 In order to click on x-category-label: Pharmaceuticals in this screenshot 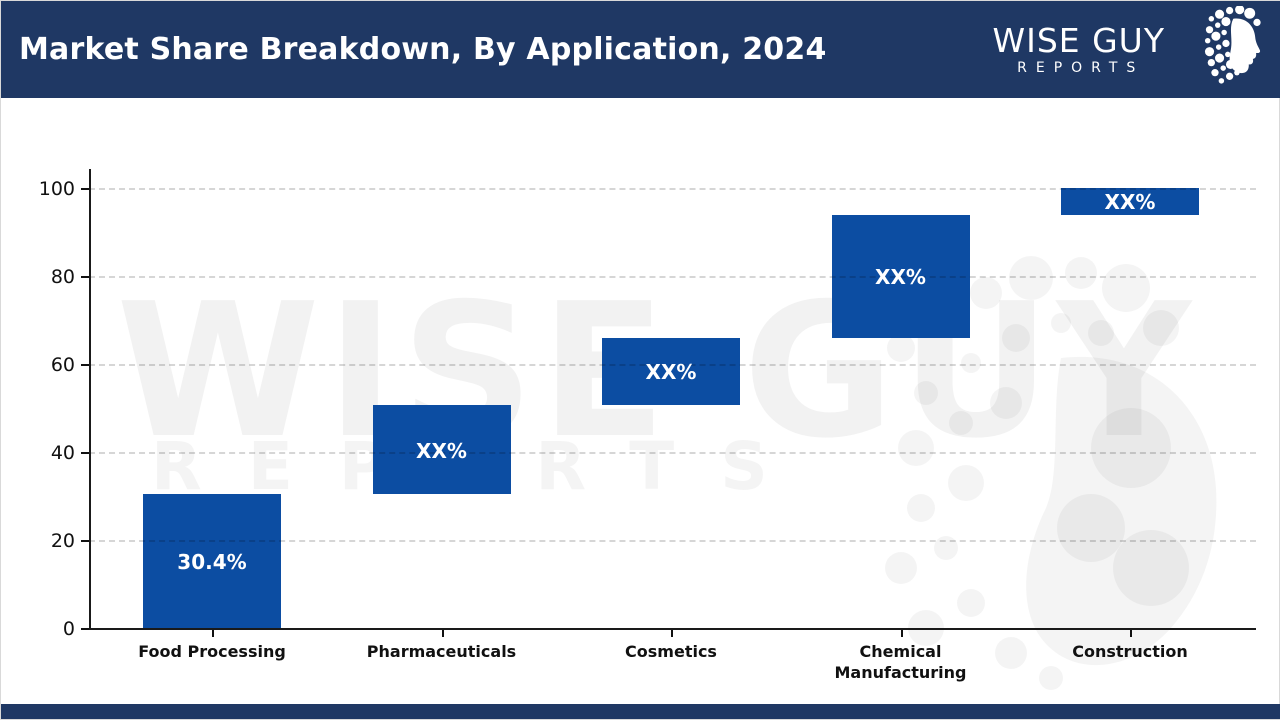, I will do `click(441, 651)`.